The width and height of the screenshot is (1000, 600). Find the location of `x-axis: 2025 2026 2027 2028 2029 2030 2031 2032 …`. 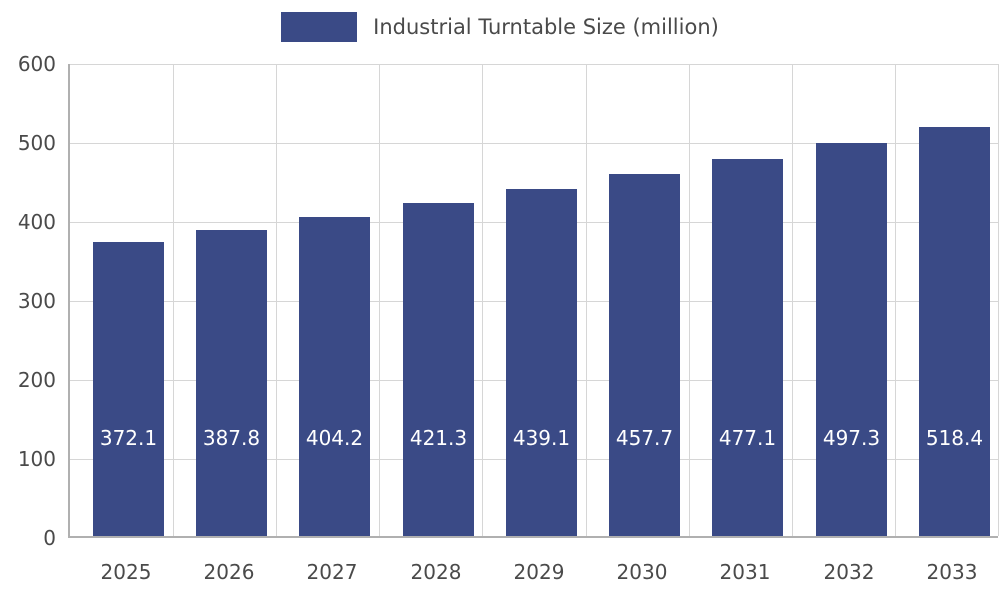

x-axis: 2025 2026 2027 2028 2029 2030 2031 2032 … is located at coordinates (533, 563).